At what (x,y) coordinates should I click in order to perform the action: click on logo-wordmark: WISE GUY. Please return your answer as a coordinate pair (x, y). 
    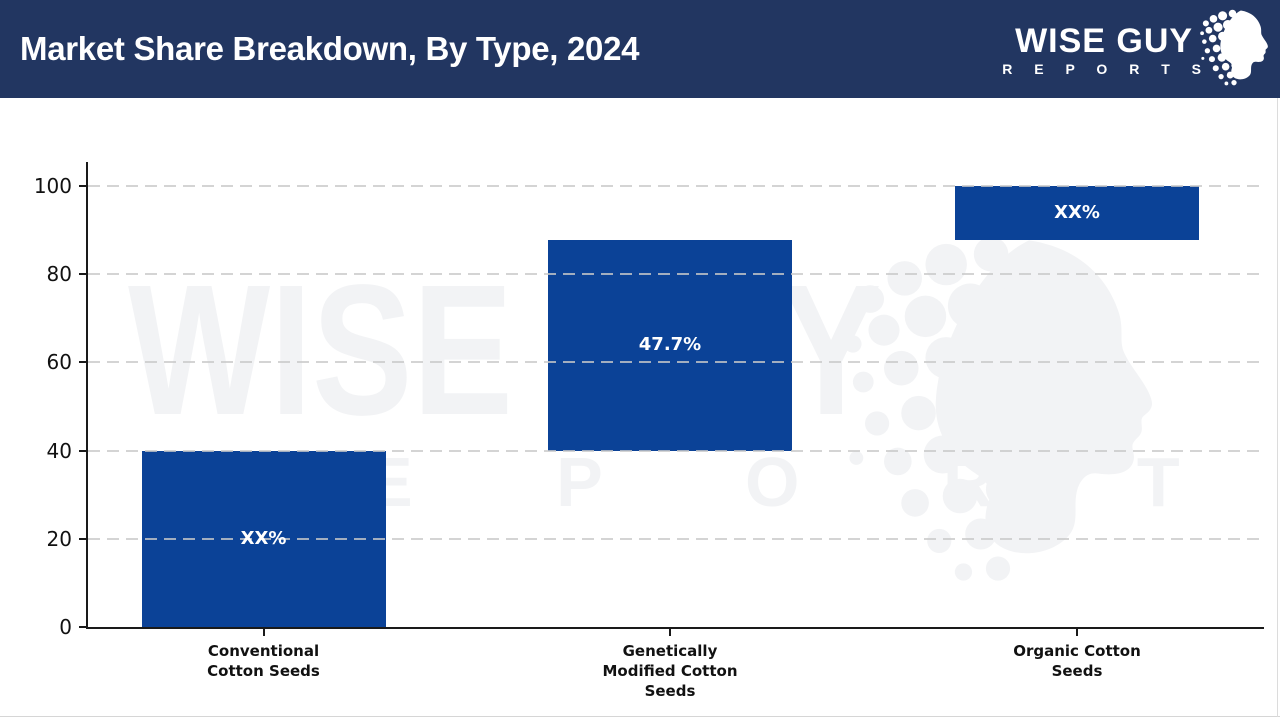
    Looking at the image, I should click on (1104, 41).